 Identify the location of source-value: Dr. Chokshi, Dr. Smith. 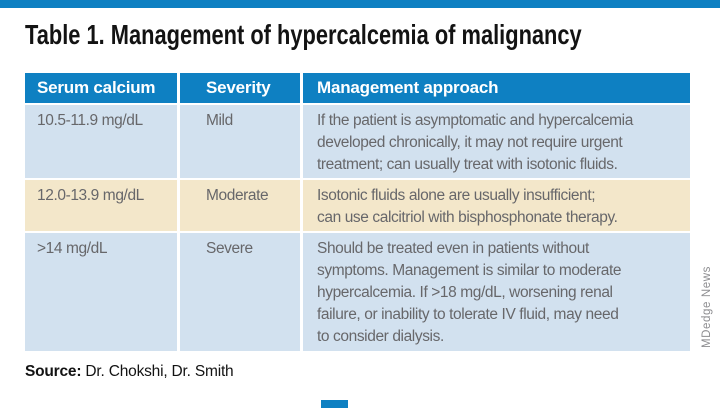
(157, 371).